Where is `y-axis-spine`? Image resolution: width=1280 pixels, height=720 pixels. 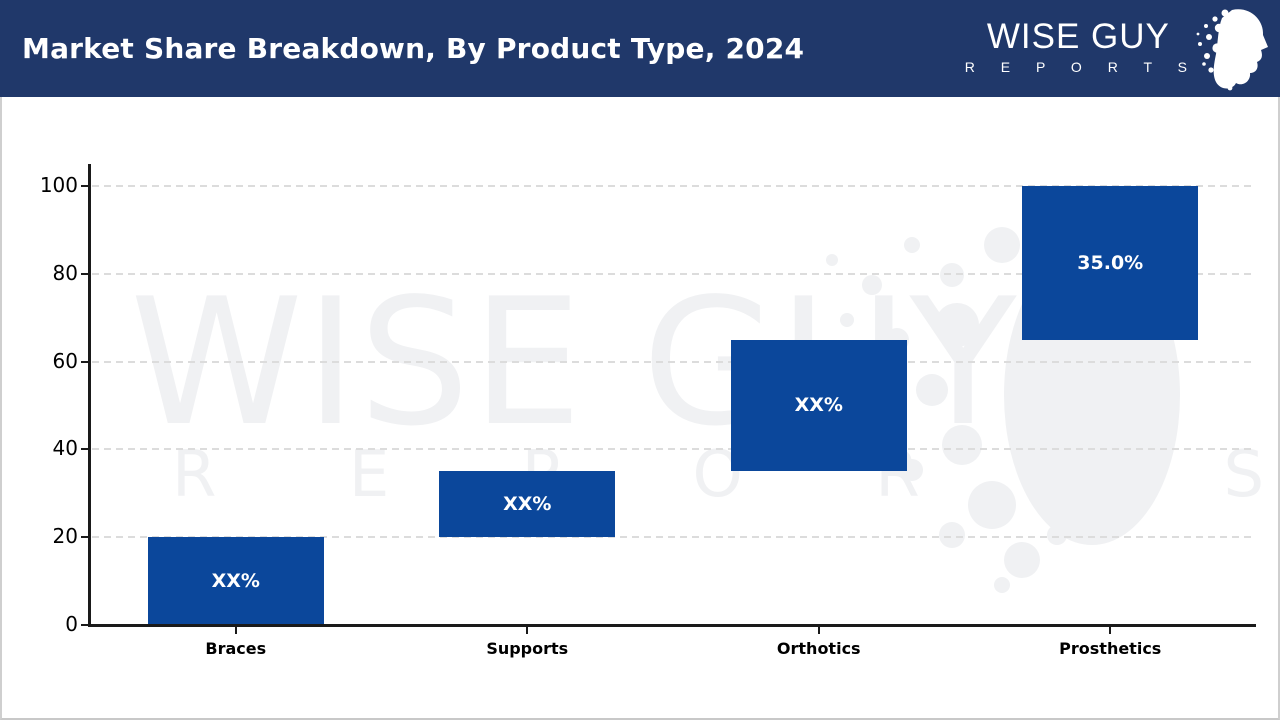
y-axis-spine is located at coordinates (89, 395).